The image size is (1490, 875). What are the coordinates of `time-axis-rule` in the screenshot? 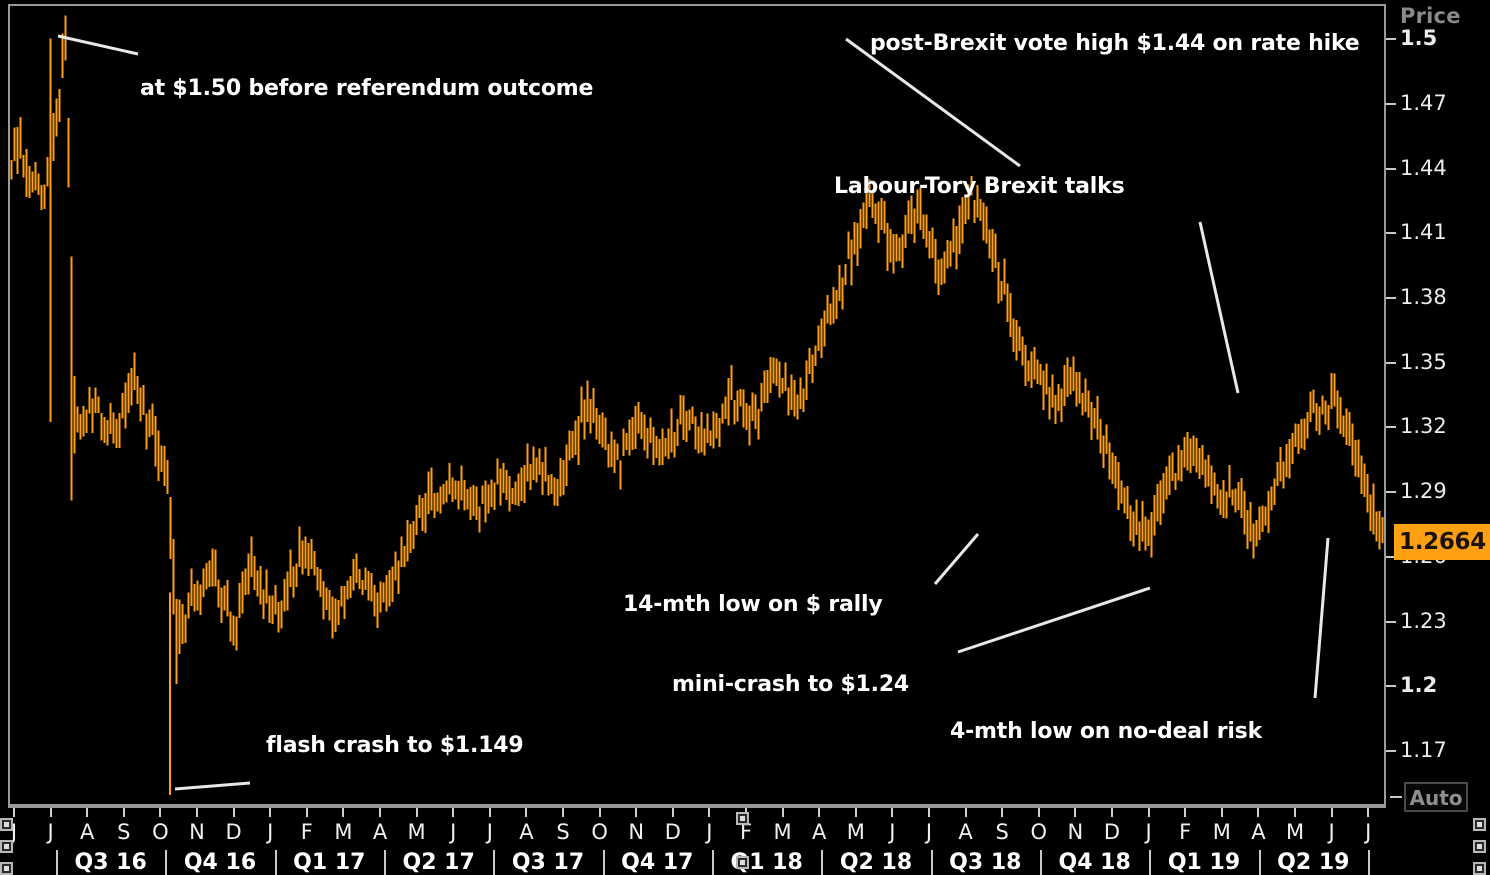 It's located at (697, 807).